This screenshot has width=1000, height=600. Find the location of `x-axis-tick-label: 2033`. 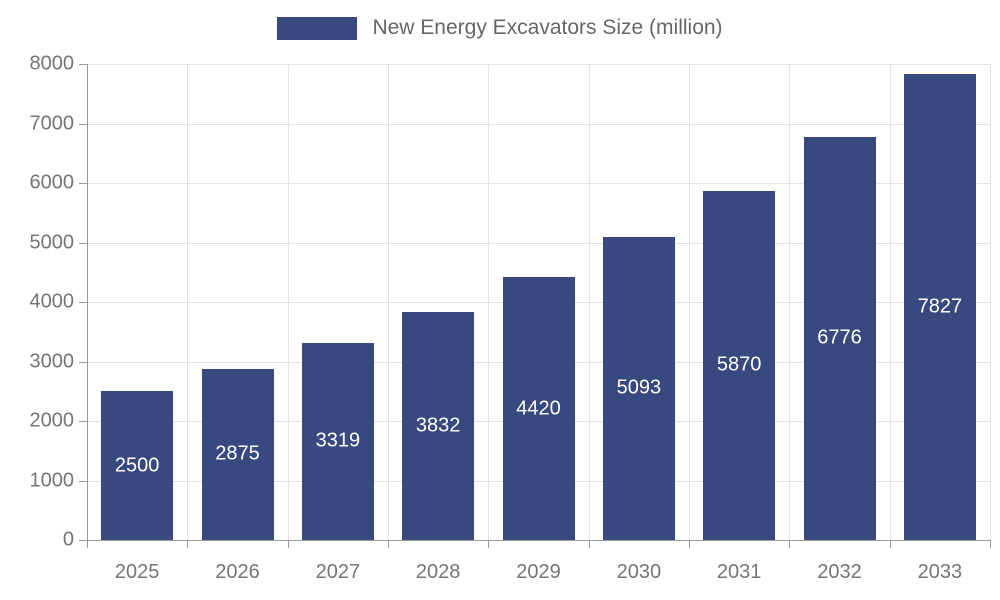

x-axis-tick-label: 2033 is located at coordinates (940, 572).